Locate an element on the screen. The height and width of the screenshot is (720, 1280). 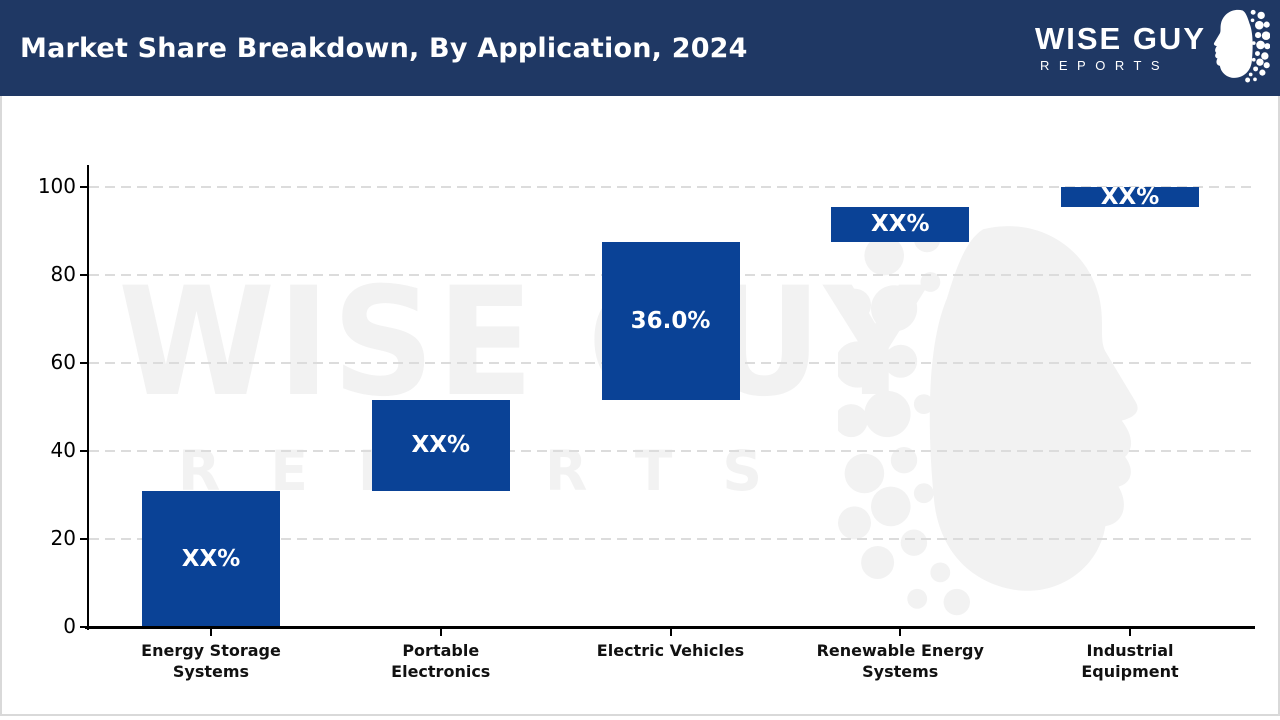
wiseguy-face-icon is located at coordinates (1241, 46).